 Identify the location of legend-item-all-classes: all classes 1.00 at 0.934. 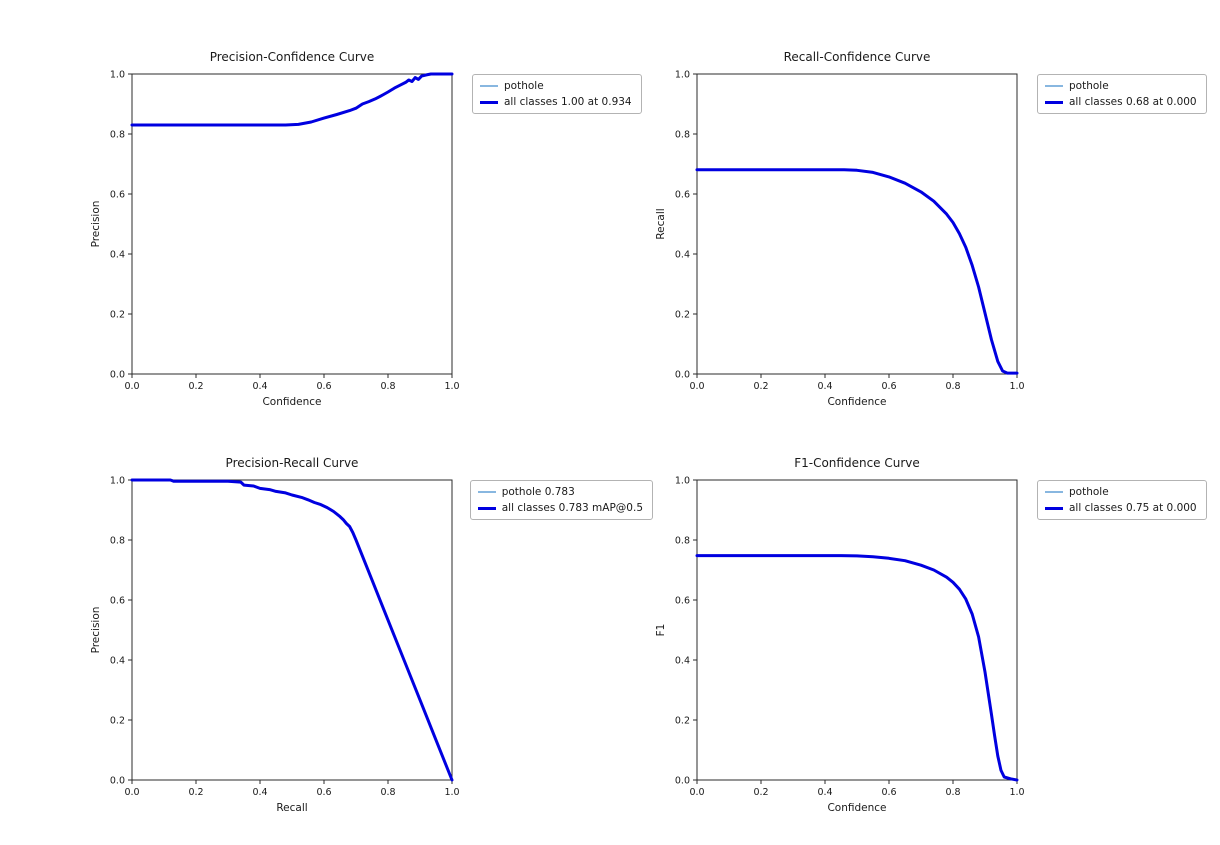
(556, 102).